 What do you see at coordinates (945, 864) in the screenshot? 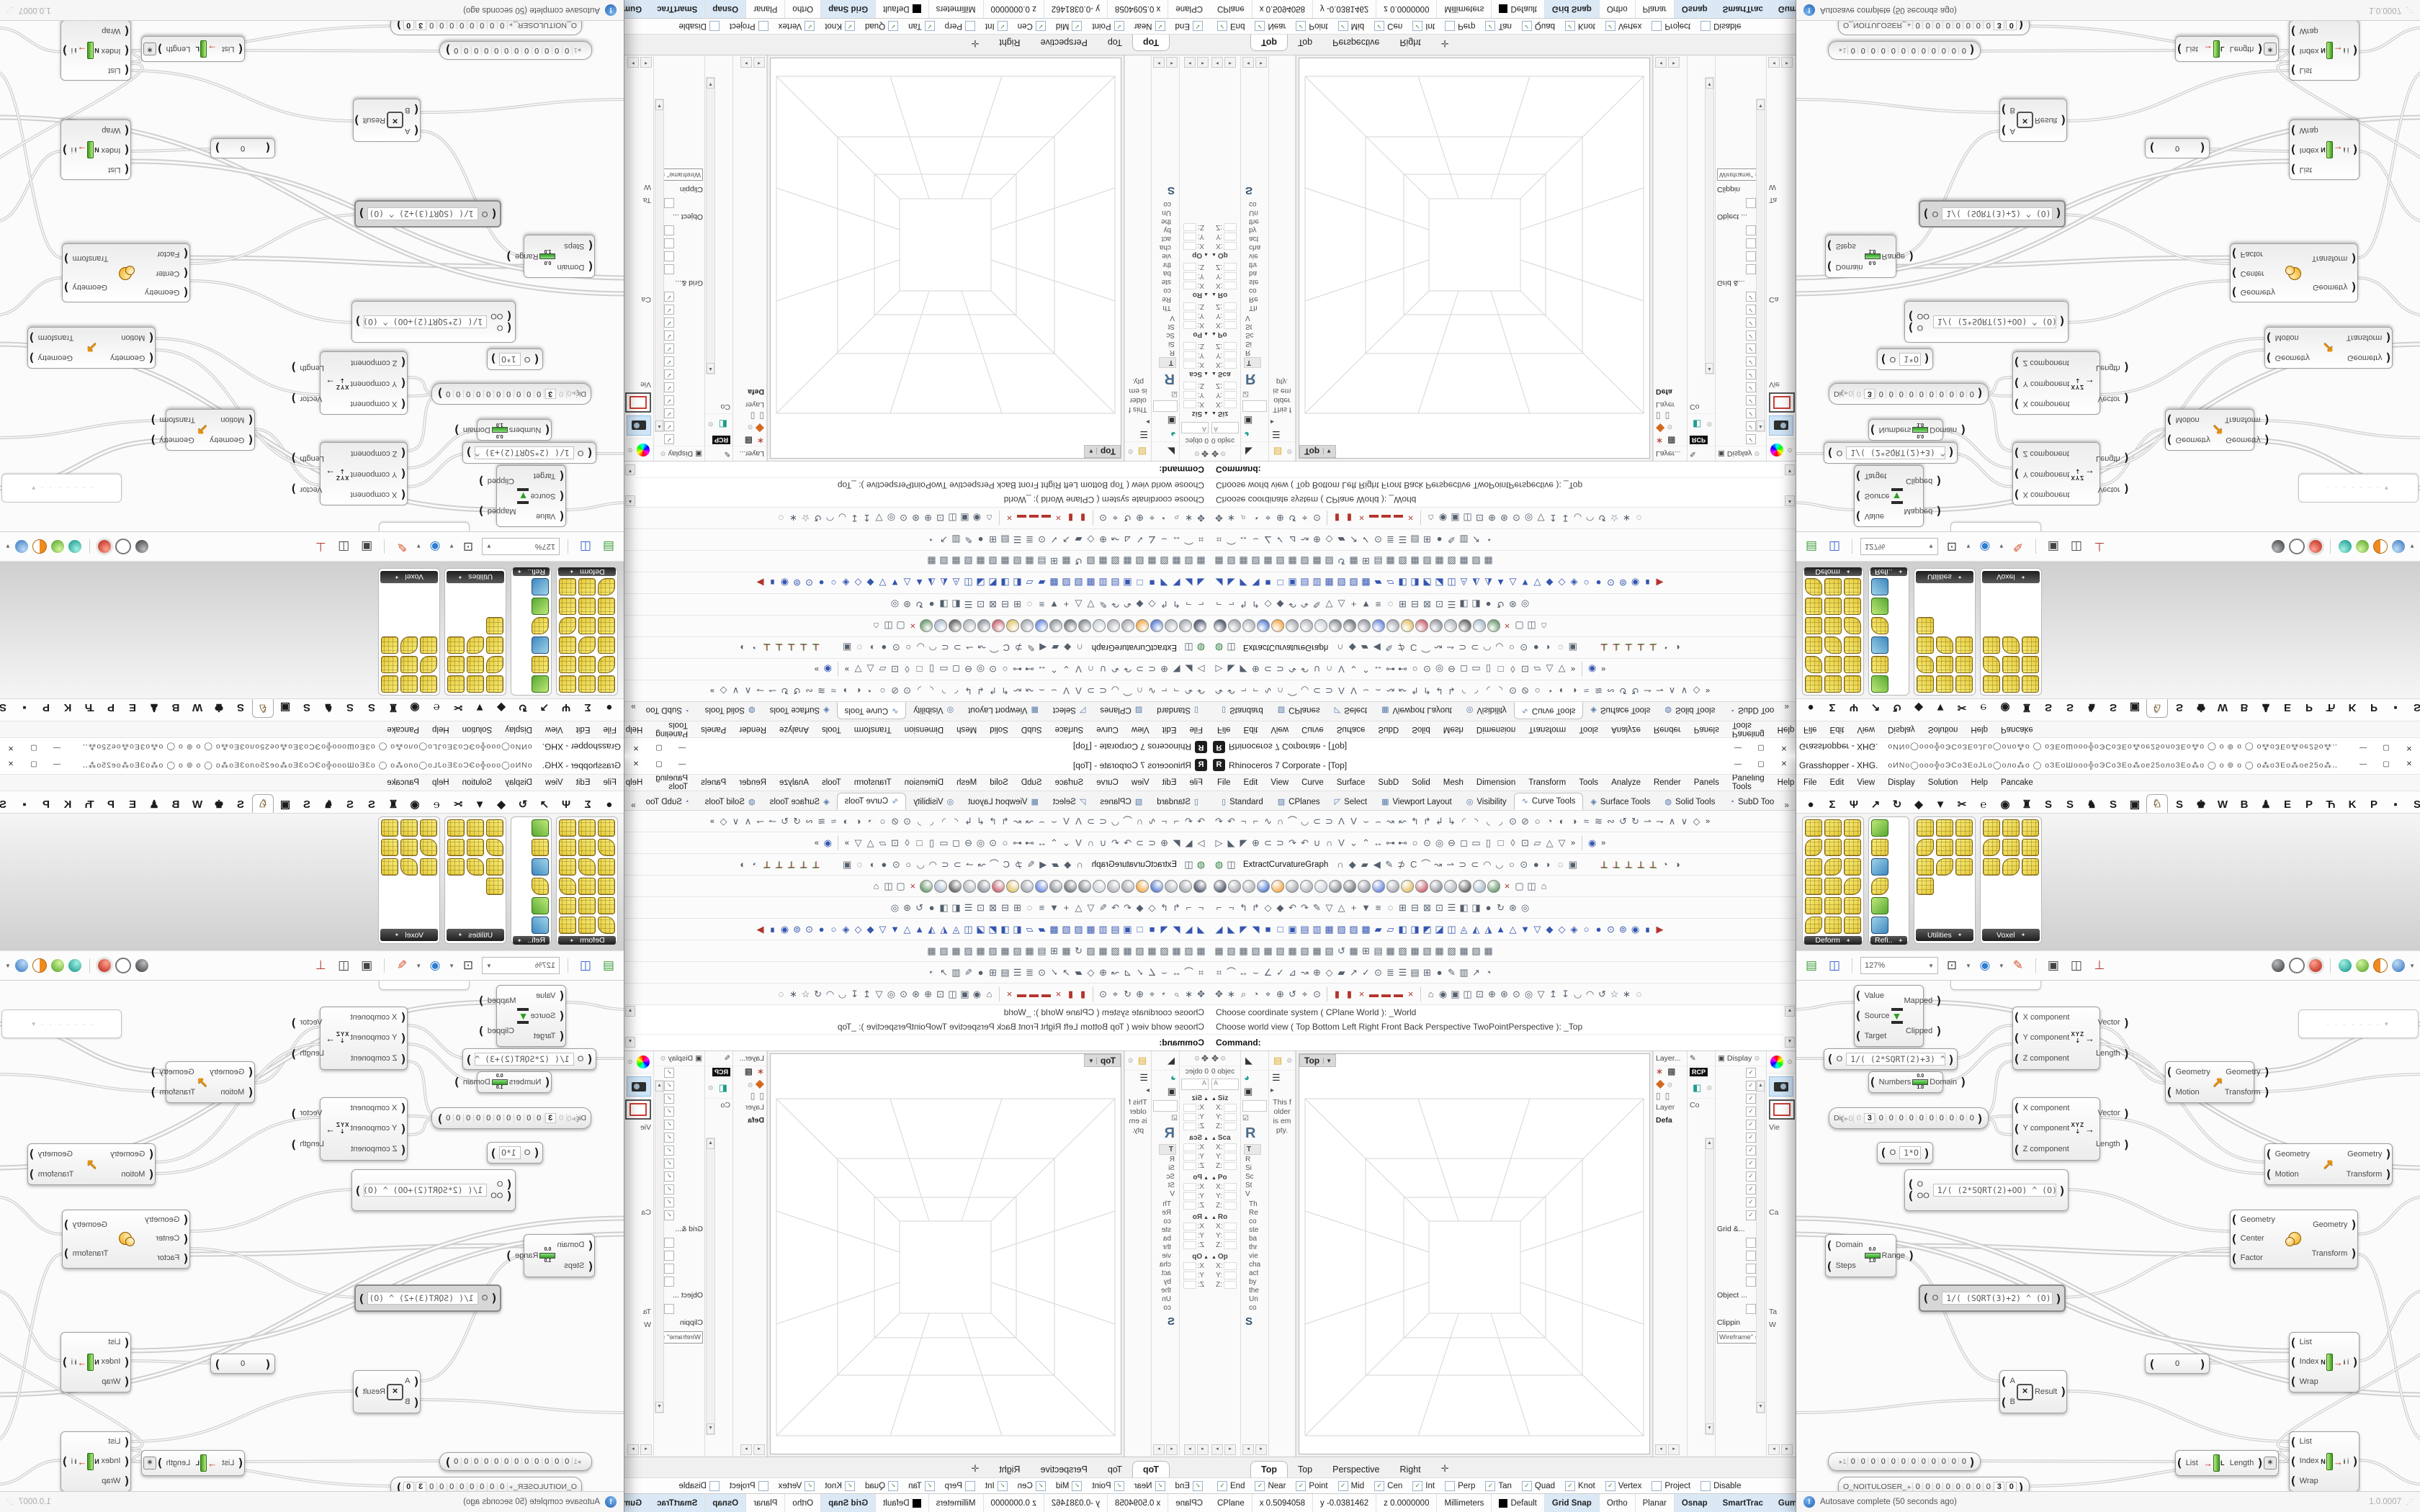
I see `toolbar-icon: ⊂` at bounding box center [945, 864].